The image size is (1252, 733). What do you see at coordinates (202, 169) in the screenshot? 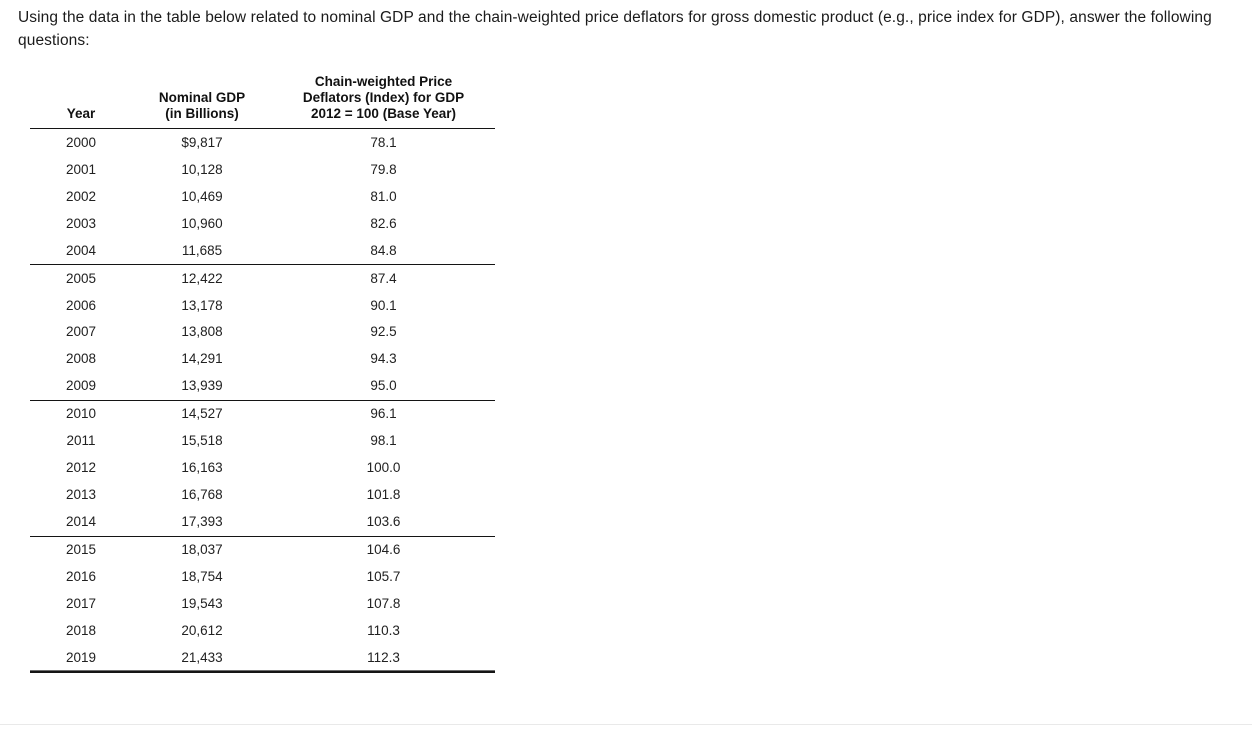
I see `cell-nominal-gdp: 10,128` at bounding box center [202, 169].